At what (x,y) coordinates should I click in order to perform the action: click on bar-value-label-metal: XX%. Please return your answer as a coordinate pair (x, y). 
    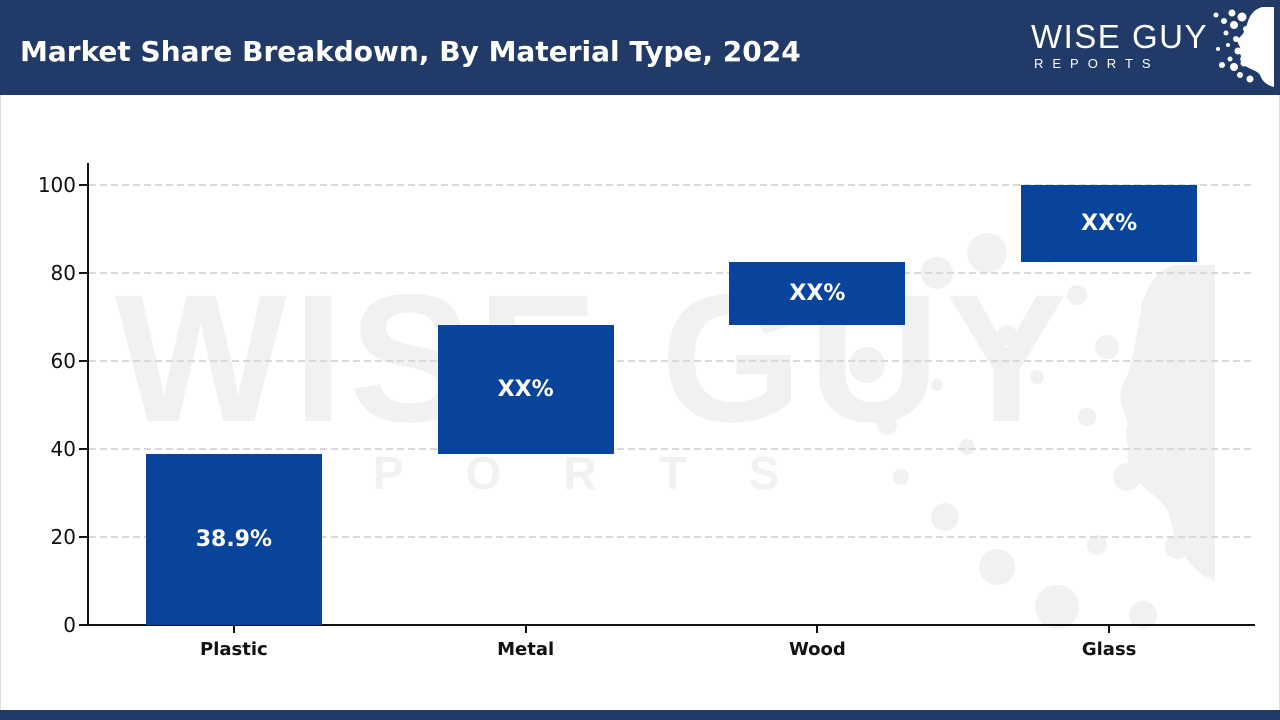
    Looking at the image, I should click on (525, 390).